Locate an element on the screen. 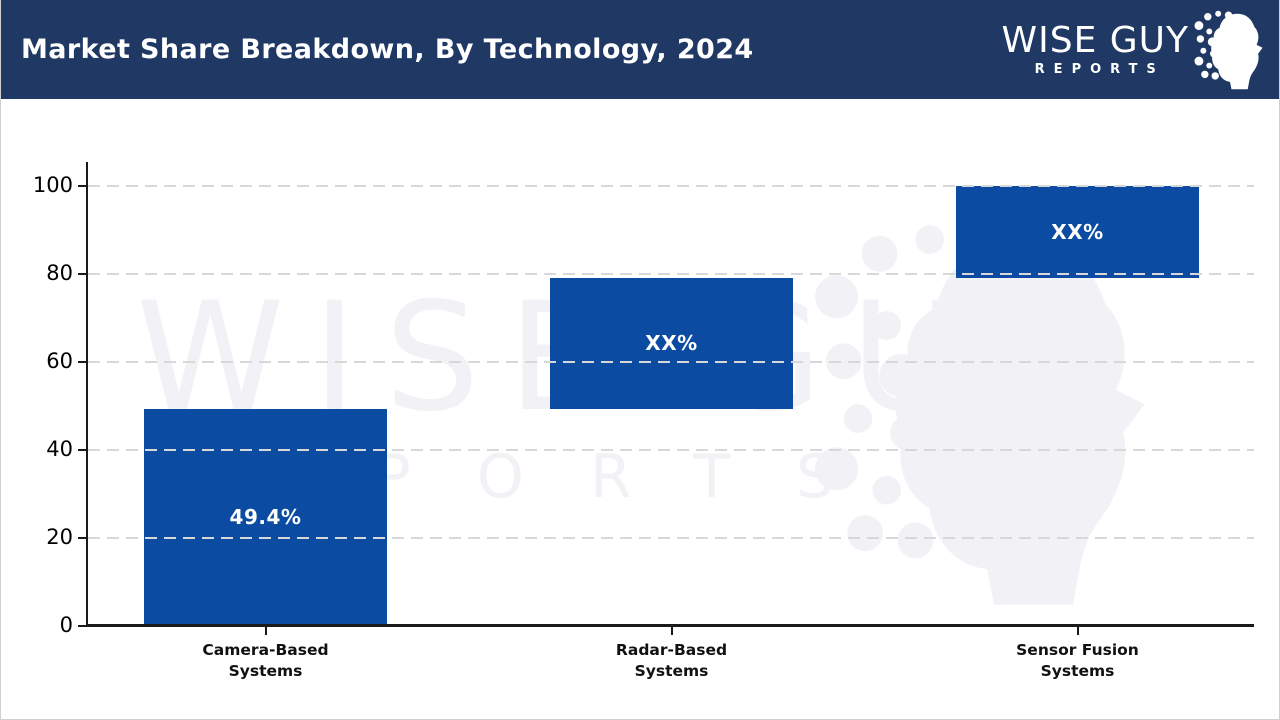 This screenshot has height=720, width=1280. logo-text: WISE GUY REPORTS is located at coordinates (1096, 50).